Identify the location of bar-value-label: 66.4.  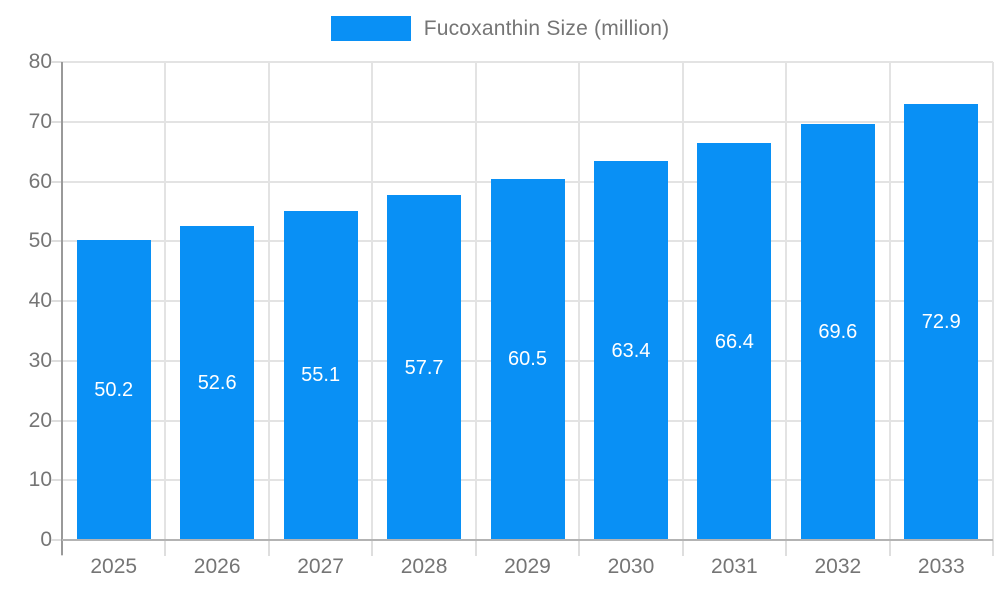
(734, 341).